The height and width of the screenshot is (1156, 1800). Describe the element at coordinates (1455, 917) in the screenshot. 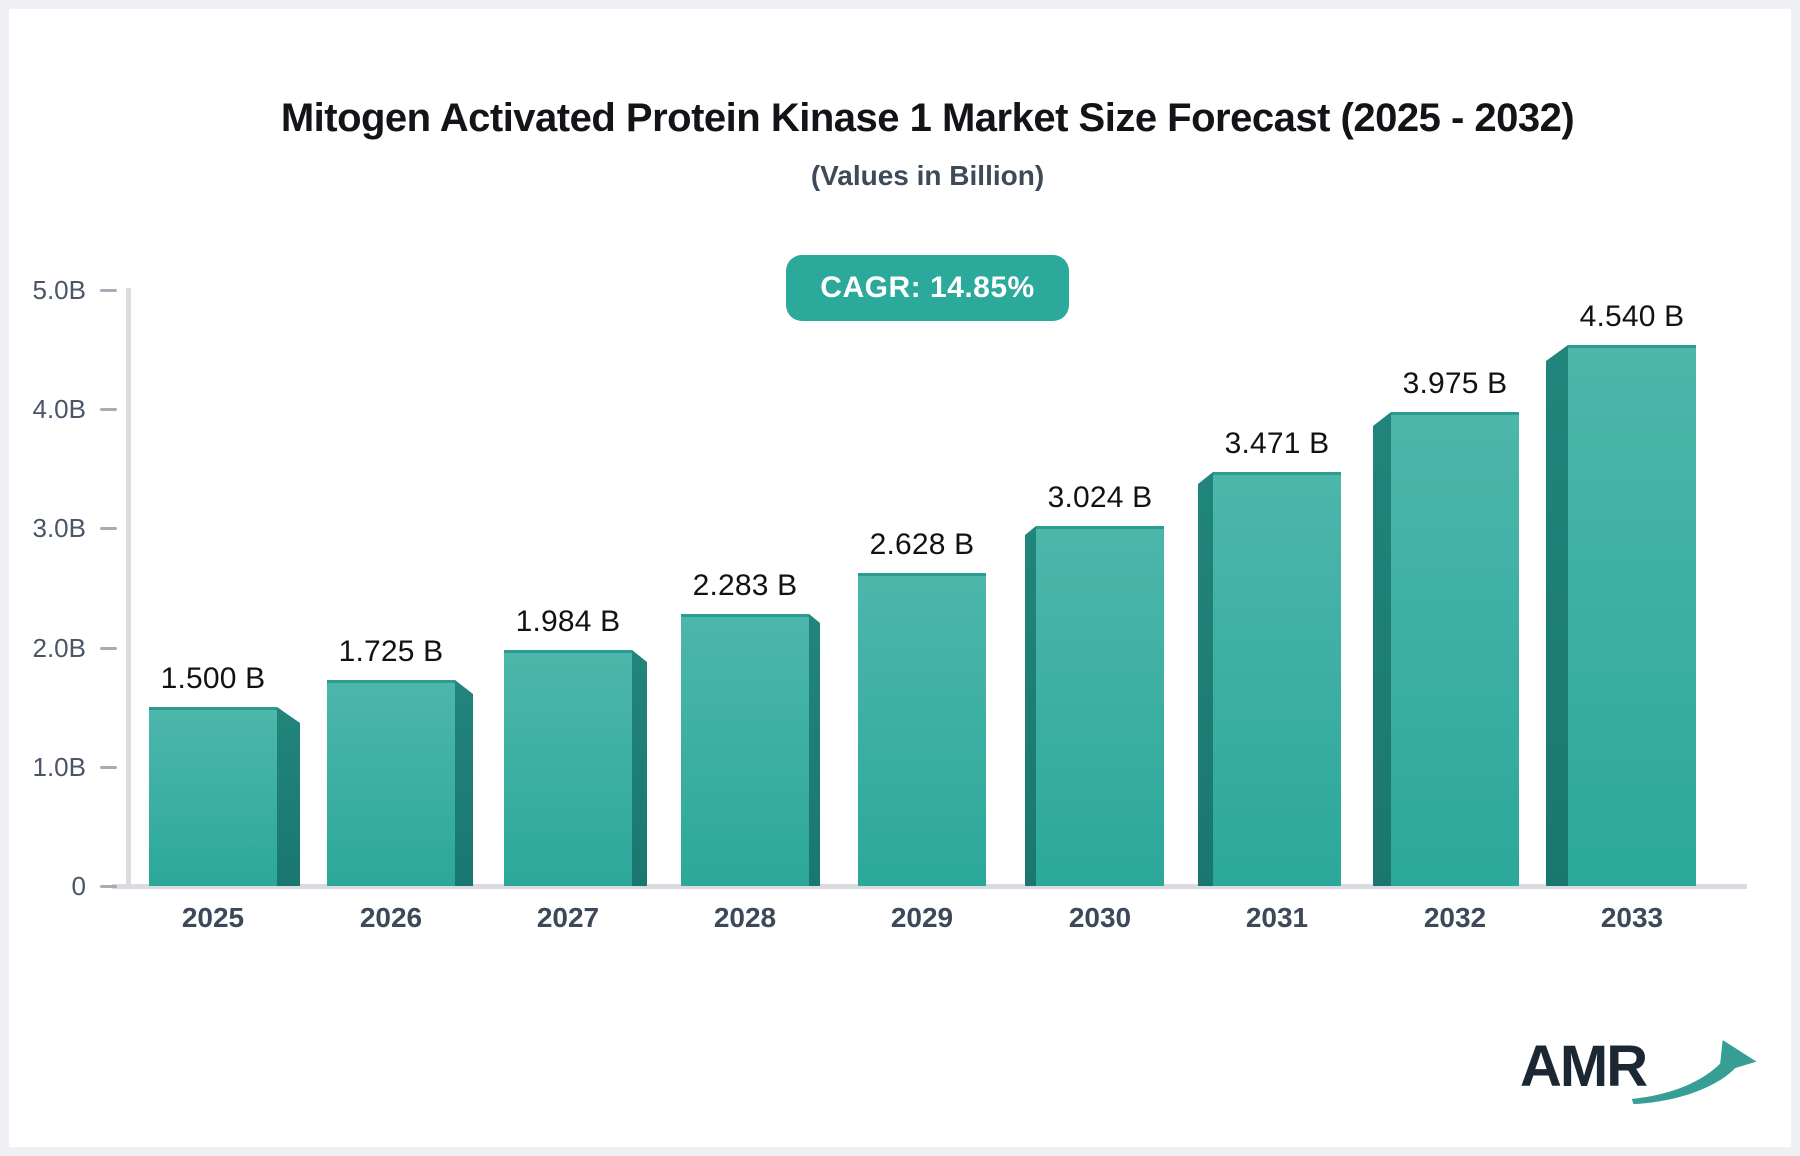

I see `x-axis-label-2032: 2032` at that location.